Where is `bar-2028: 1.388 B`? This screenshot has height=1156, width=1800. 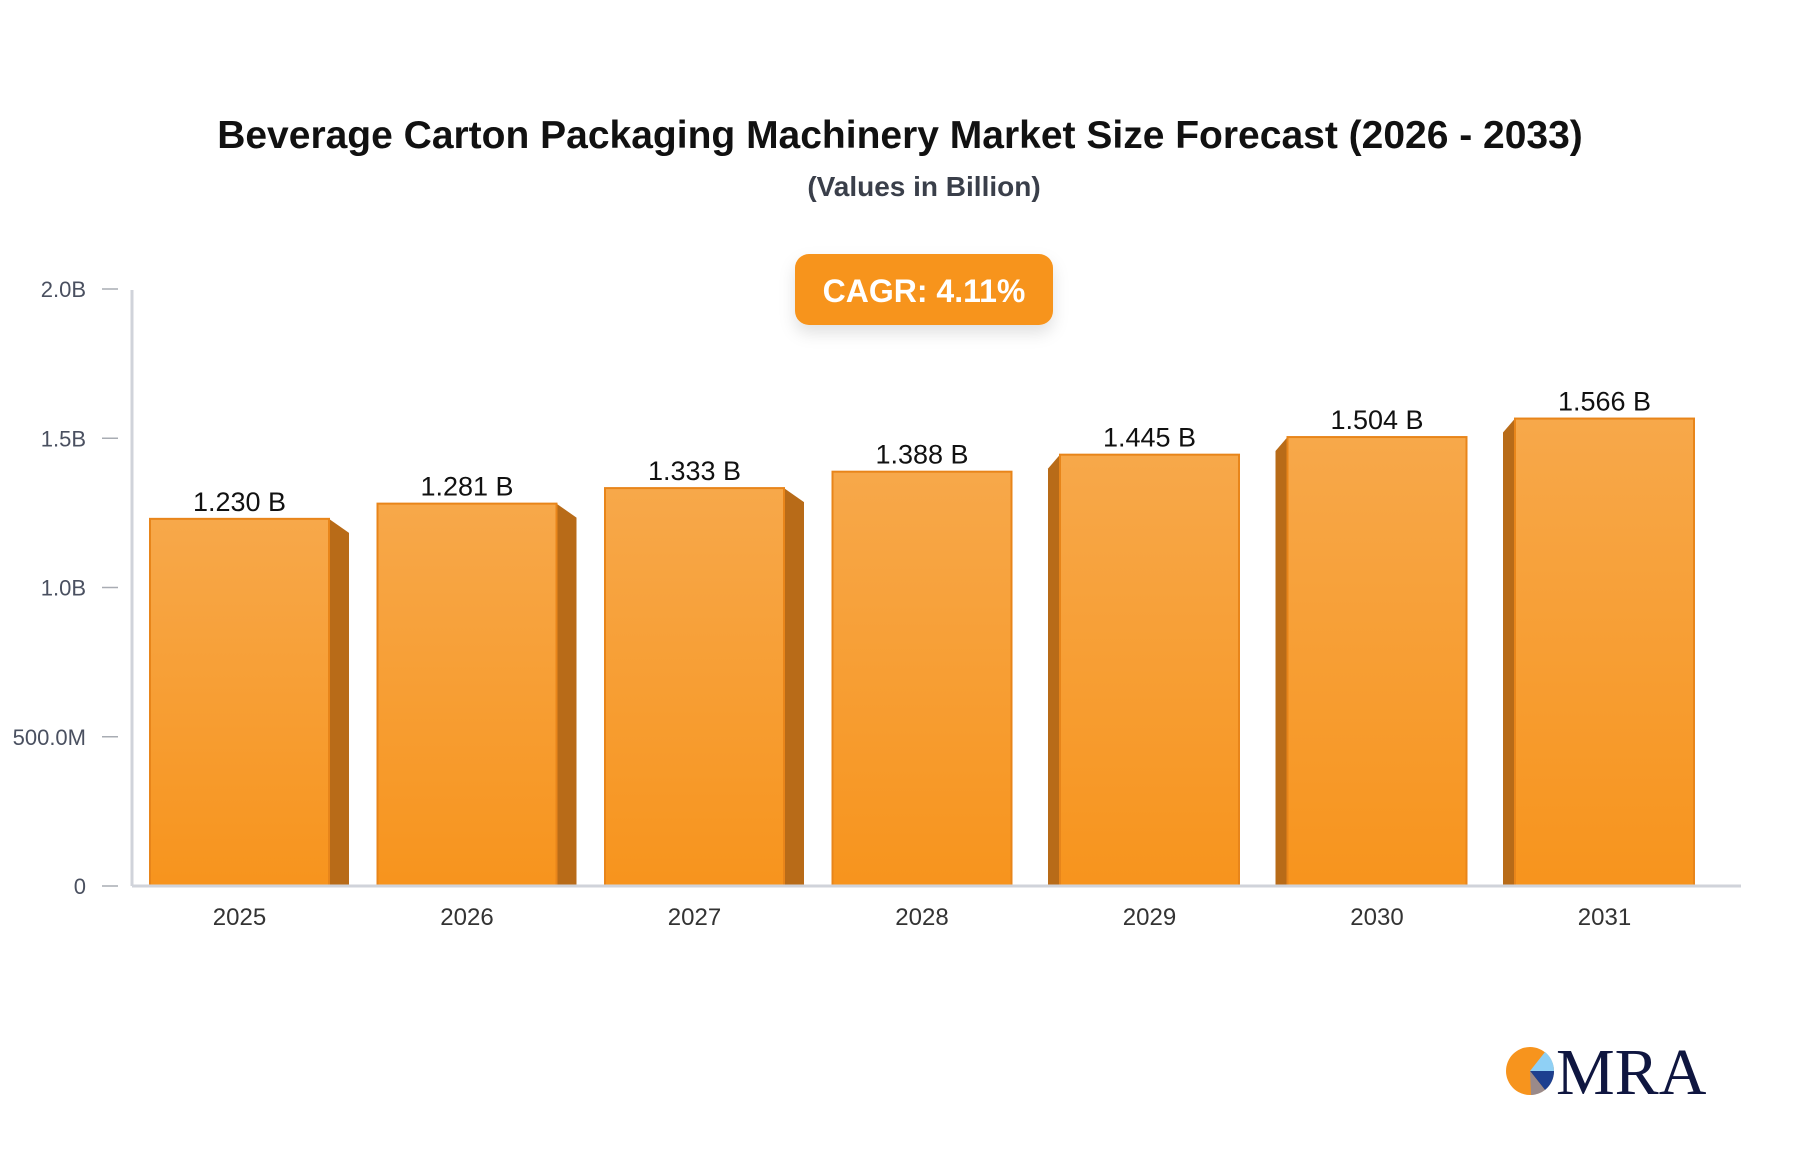
bar-2028: 1.388 B is located at coordinates (922, 663).